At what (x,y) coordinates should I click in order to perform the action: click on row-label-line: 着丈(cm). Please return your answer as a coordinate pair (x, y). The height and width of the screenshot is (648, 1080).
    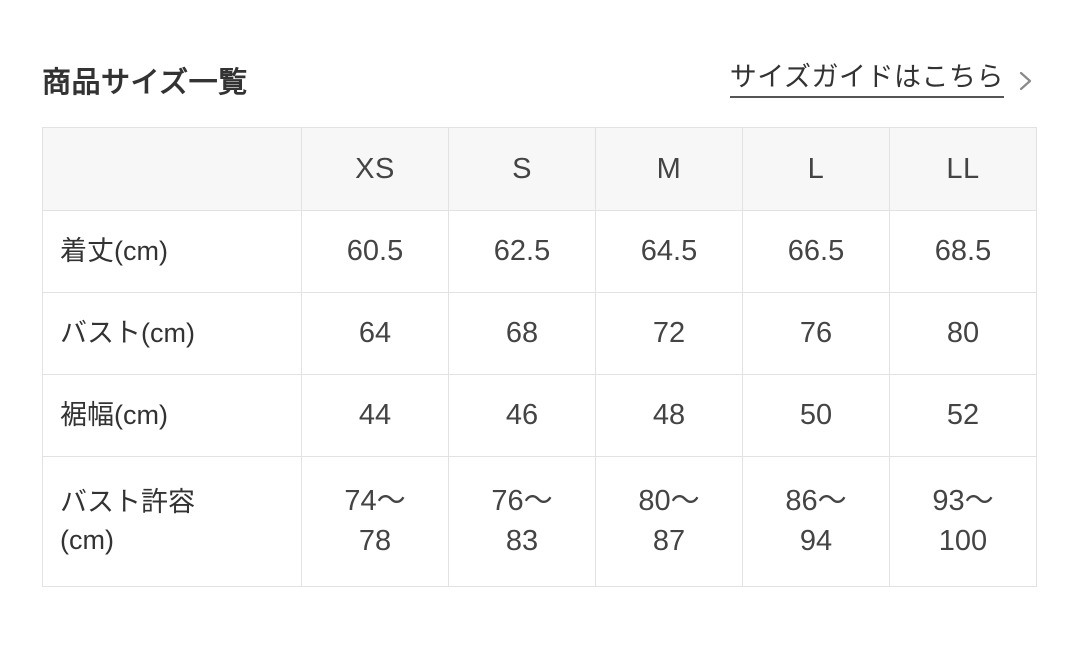
    Looking at the image, I should click on (114, 250).